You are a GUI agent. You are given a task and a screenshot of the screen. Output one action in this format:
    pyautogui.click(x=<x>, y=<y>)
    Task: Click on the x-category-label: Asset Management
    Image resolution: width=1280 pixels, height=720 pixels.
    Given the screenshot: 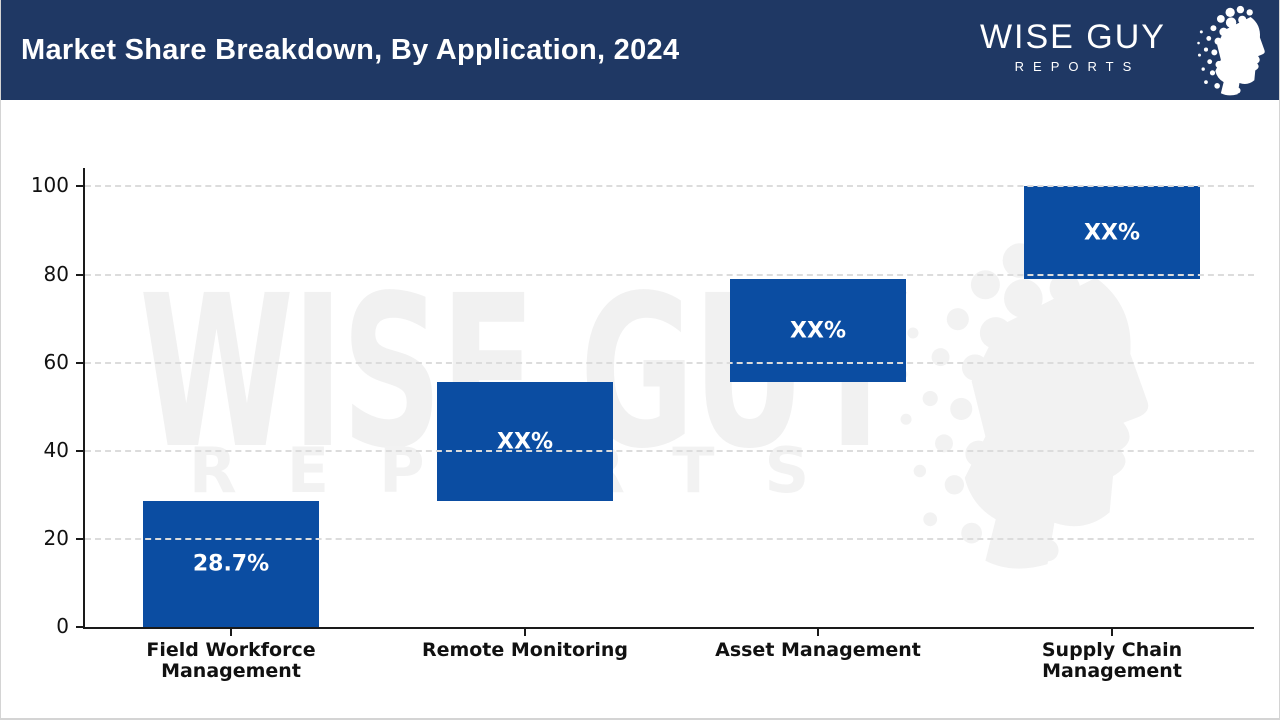 What is the action you would take?
    pyautogui.click(x=818, y=650)
    